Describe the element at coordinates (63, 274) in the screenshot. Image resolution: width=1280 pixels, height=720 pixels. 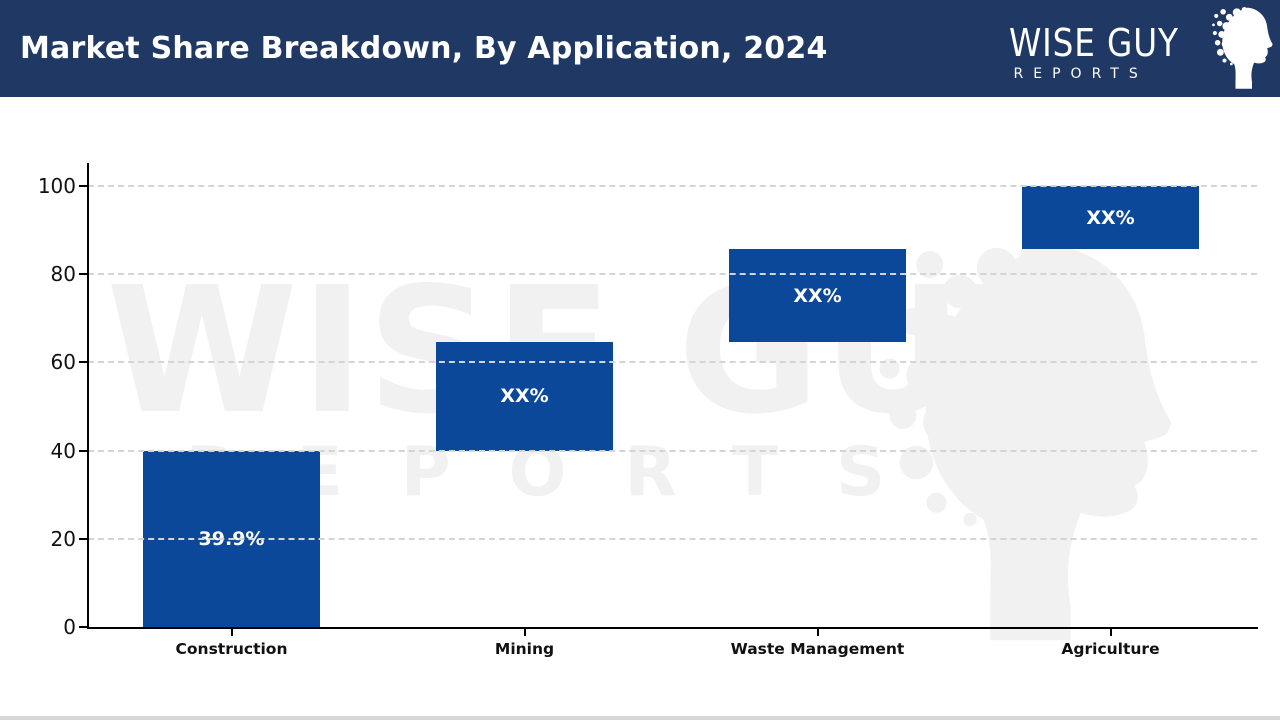
I see `y-tick-label: 80` at that location.